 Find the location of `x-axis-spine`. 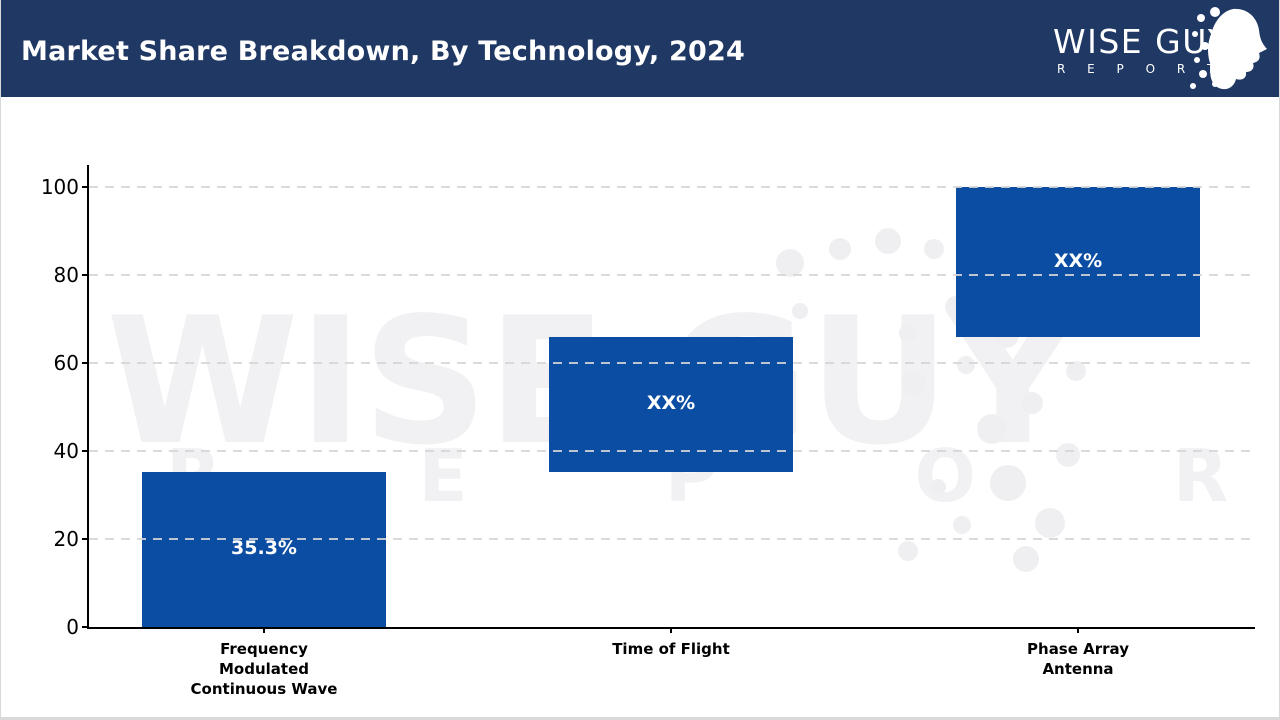

x-axis-spine is located at coordinates (671, 628).